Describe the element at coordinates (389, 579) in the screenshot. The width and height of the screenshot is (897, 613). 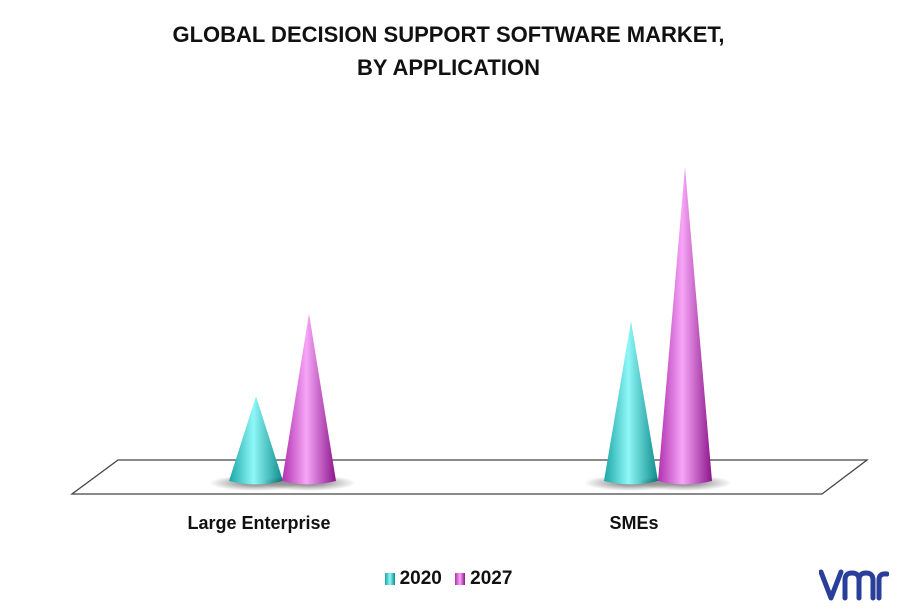
I see `legend-swatch-2020` at that location.